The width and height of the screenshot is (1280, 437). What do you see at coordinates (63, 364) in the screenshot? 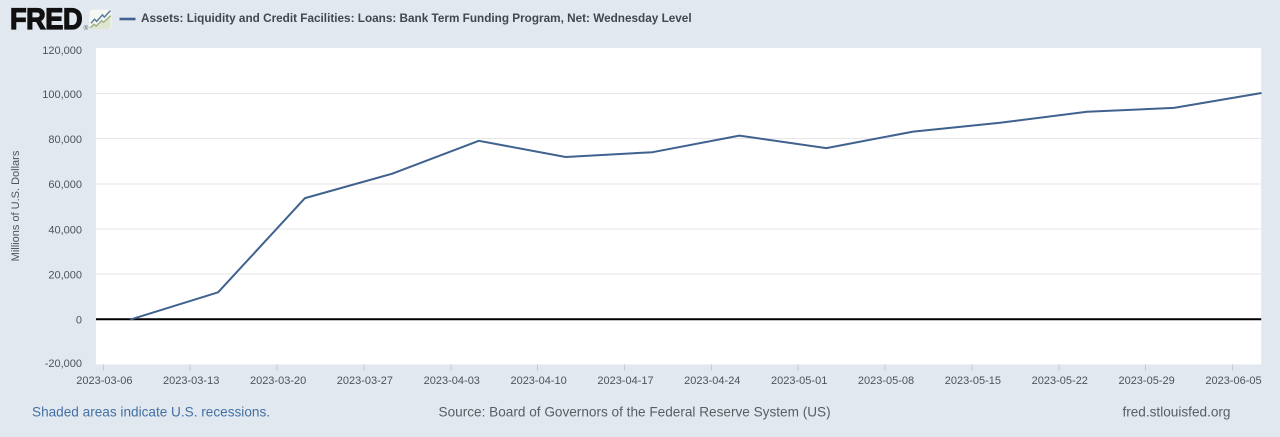
I see `svg-text: -20,000` at bounding box center [63, 364].